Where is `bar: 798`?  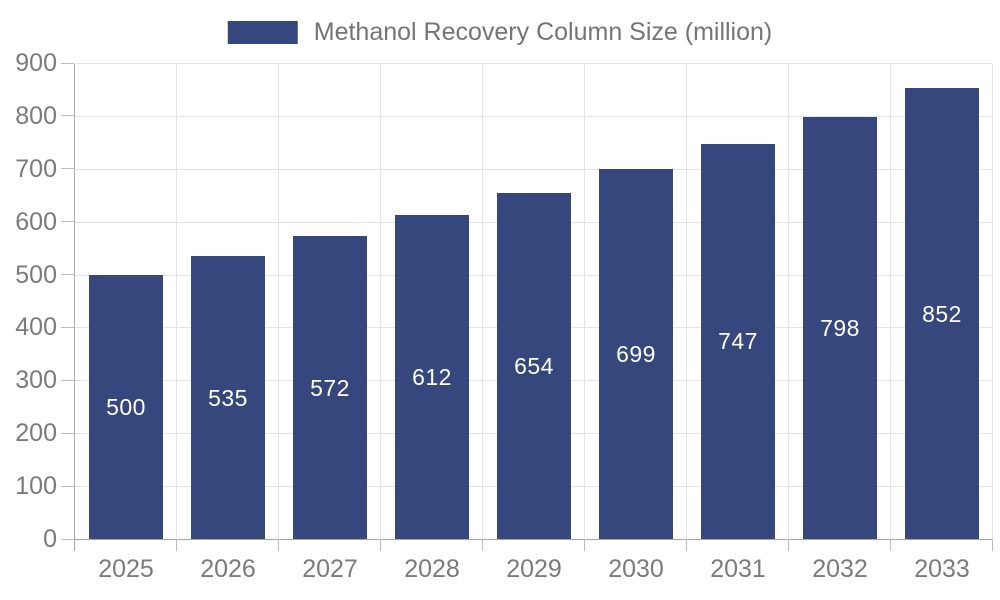
bar: 798 is located at coordinates (840, 327).